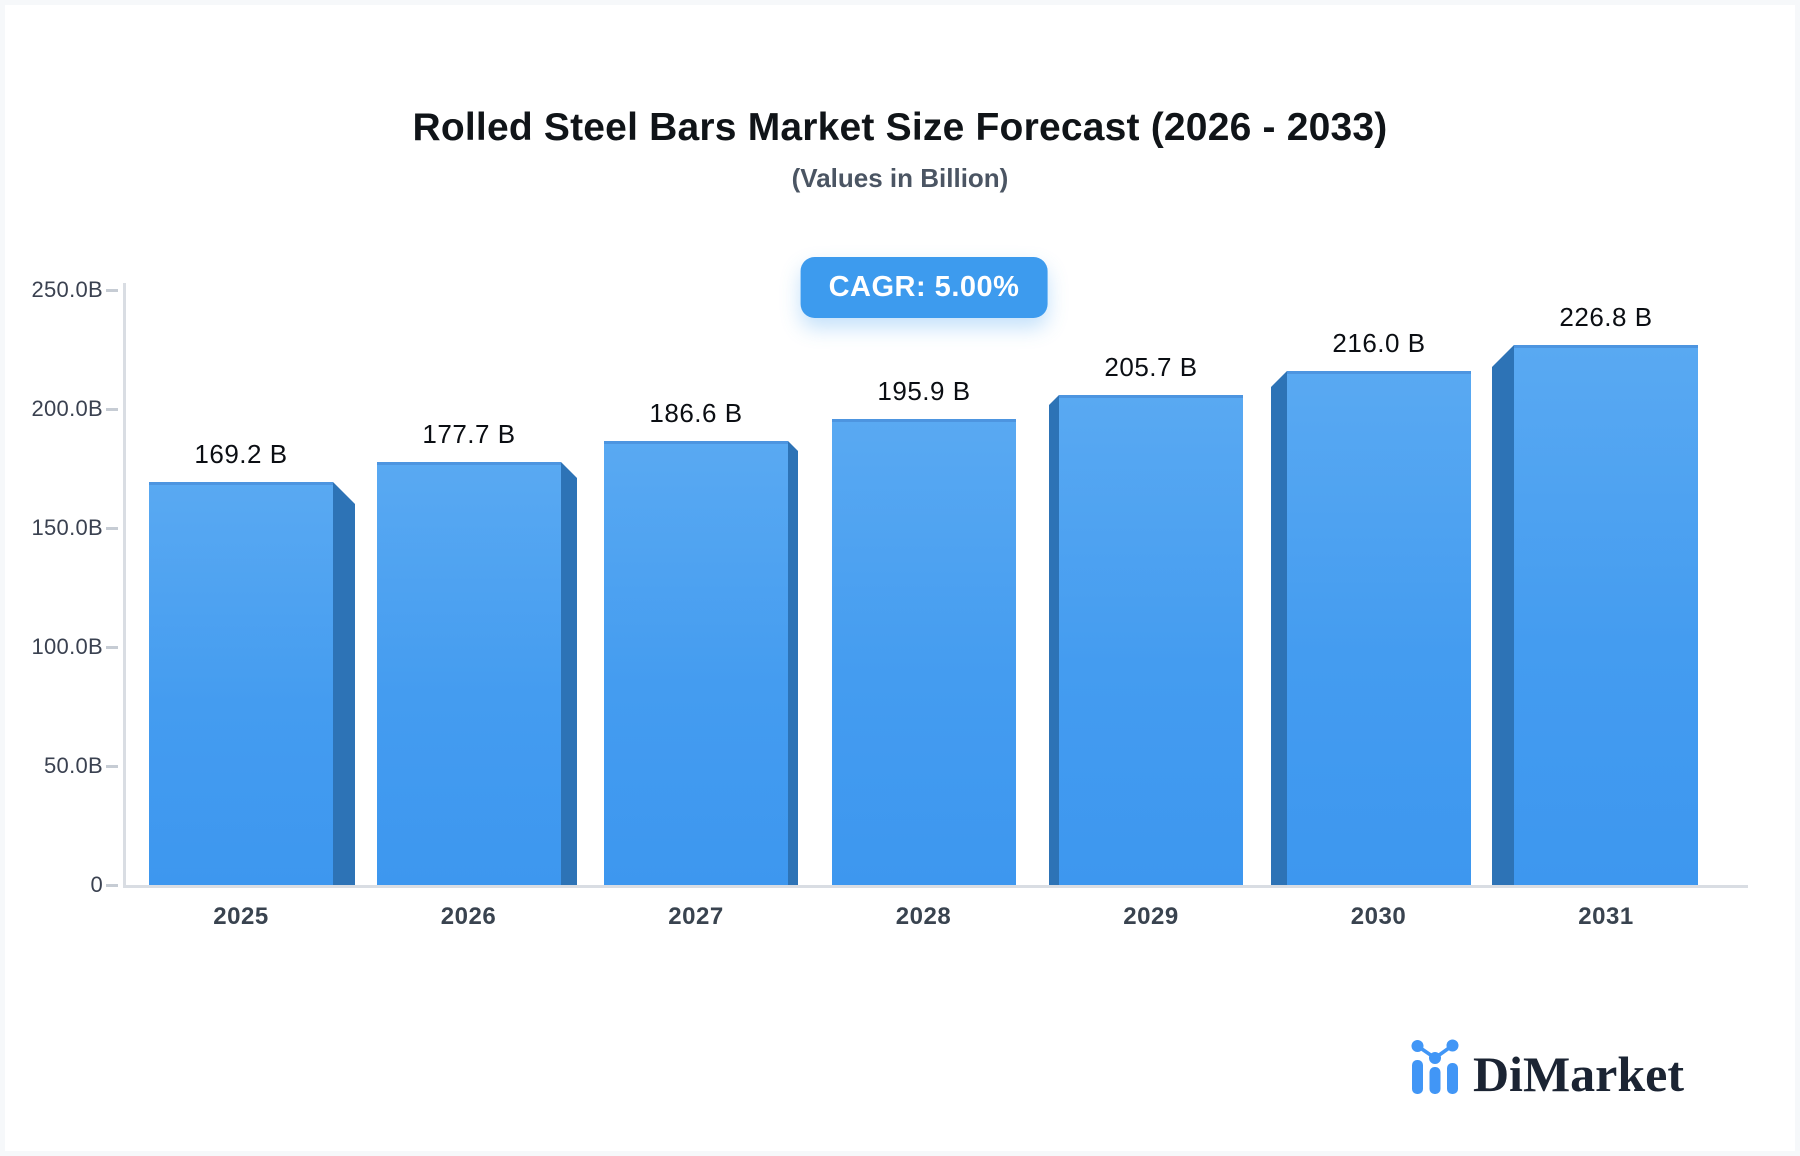  Describe the element at coordinates (67, 646) in the screenshot. I see `y-axis-label: 100.0B` at that location.